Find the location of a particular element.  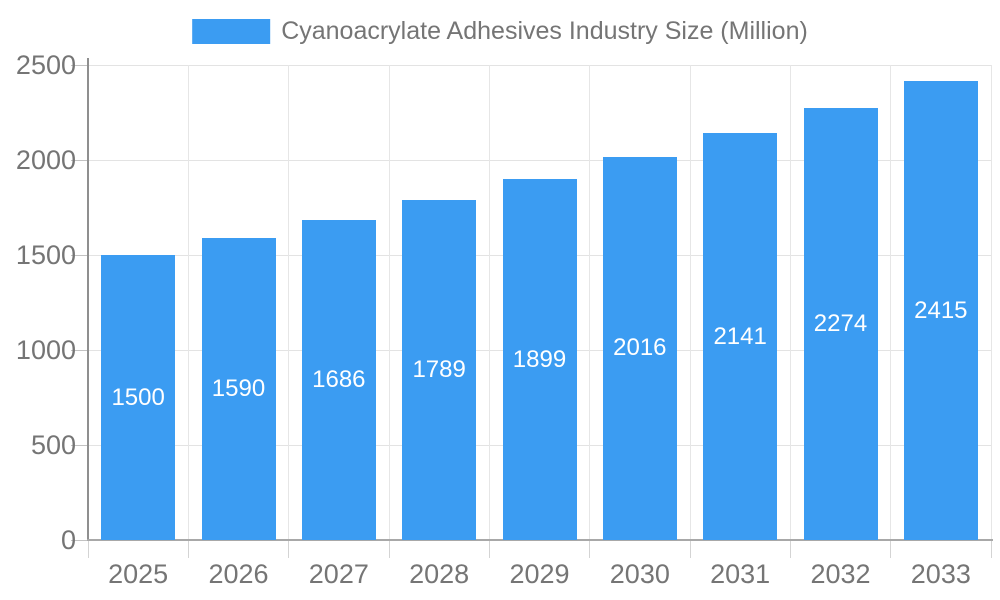

bar-2027 is located at coordinates (338, 379).